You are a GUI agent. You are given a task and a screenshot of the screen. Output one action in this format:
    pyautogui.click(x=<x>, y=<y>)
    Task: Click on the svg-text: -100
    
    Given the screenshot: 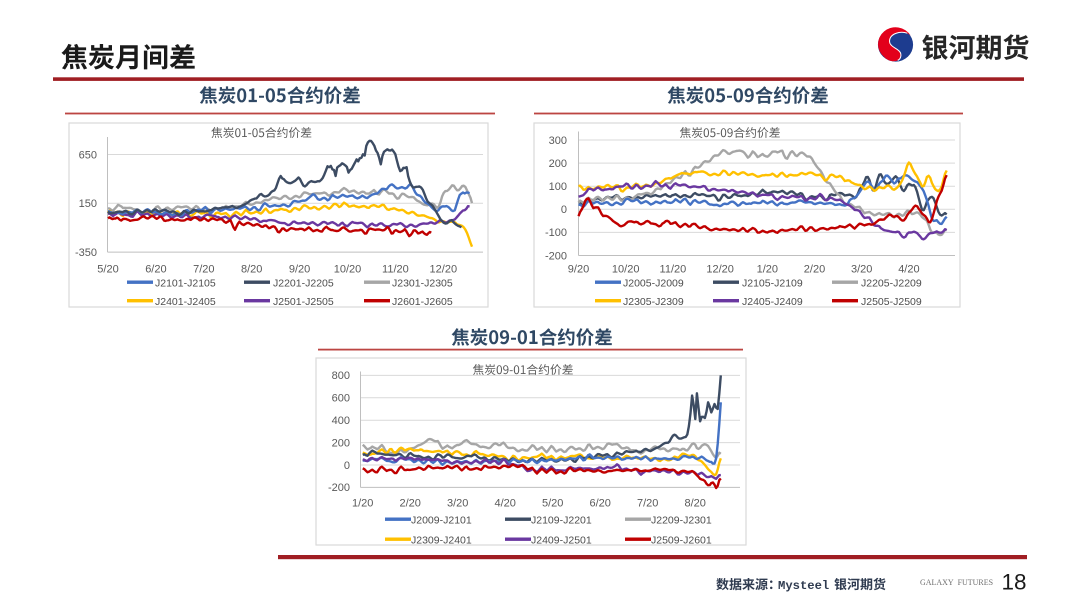 What is the action you would take?
    pyautogui.click(x=556, y=233)
    